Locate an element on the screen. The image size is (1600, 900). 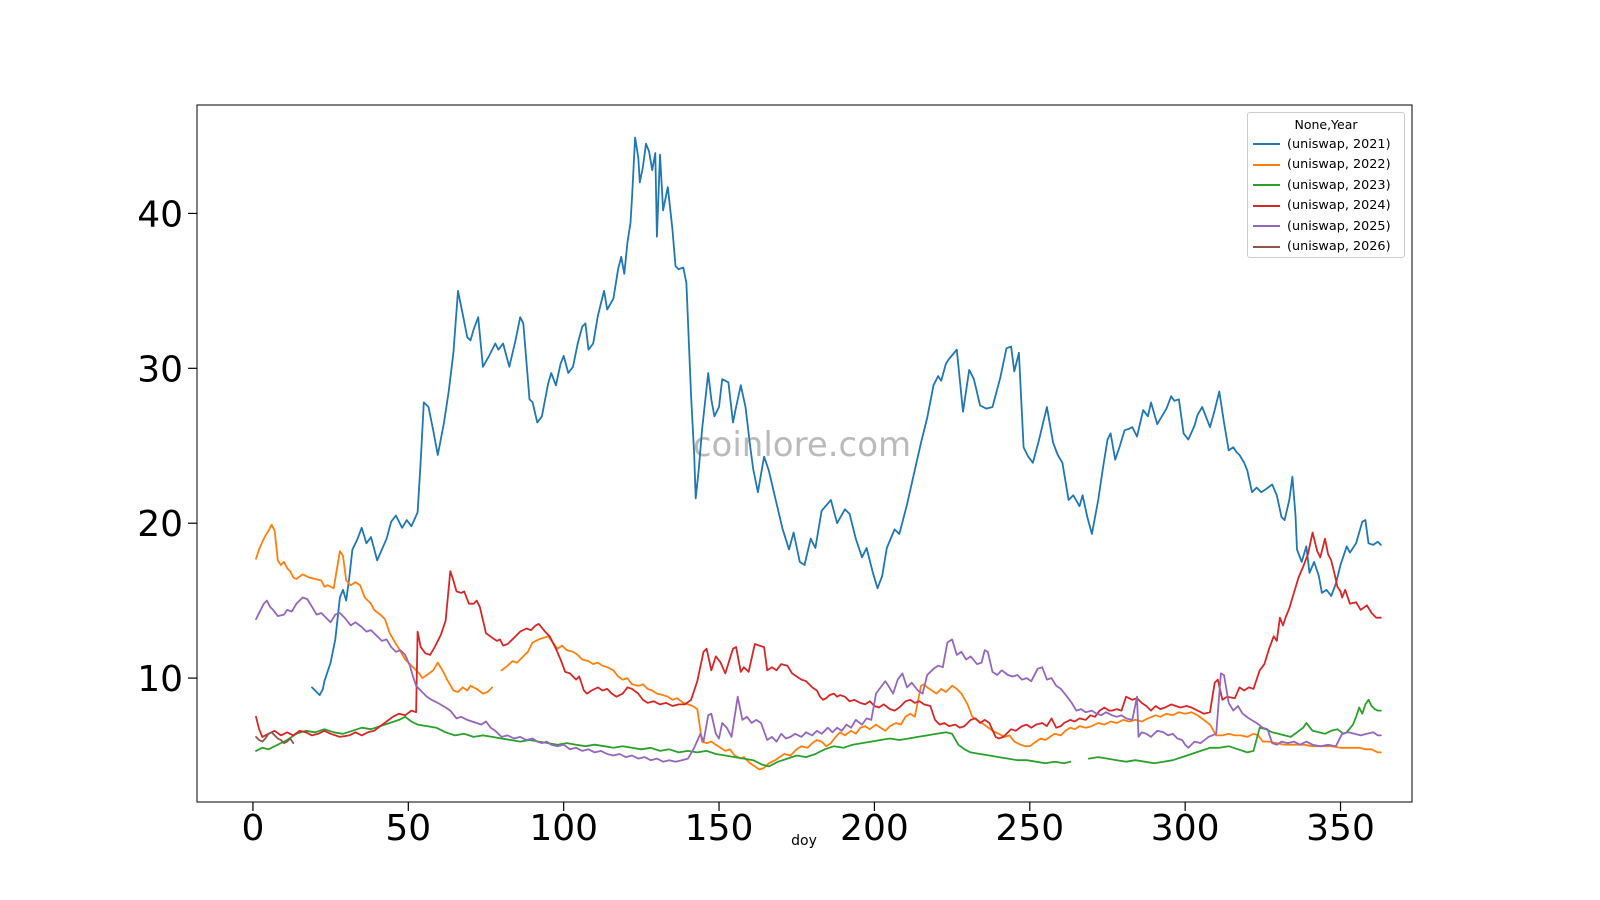
y-tick-label: 20 is located at coordinates (160, 524).